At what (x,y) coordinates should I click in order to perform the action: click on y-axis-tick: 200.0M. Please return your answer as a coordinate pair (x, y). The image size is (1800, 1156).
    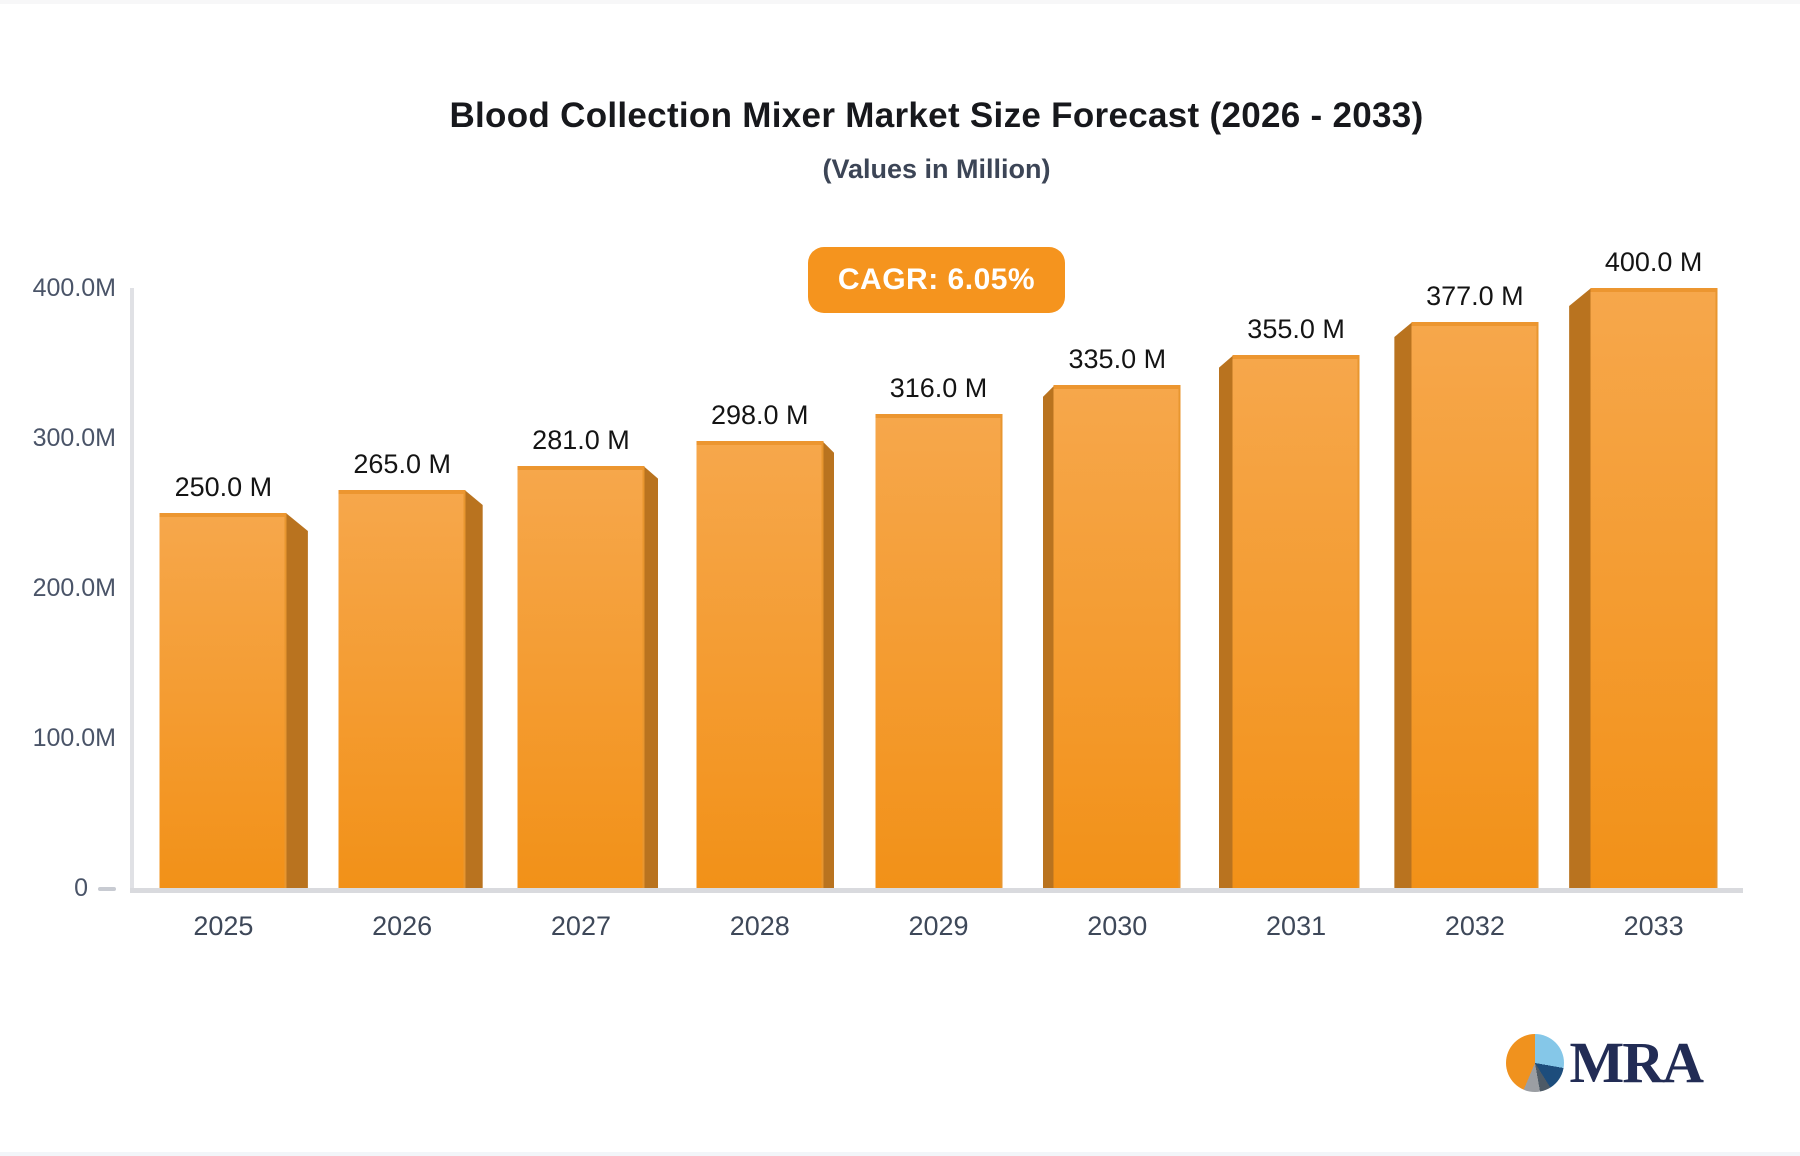
    Looking at the image, I should click on (74, 588).